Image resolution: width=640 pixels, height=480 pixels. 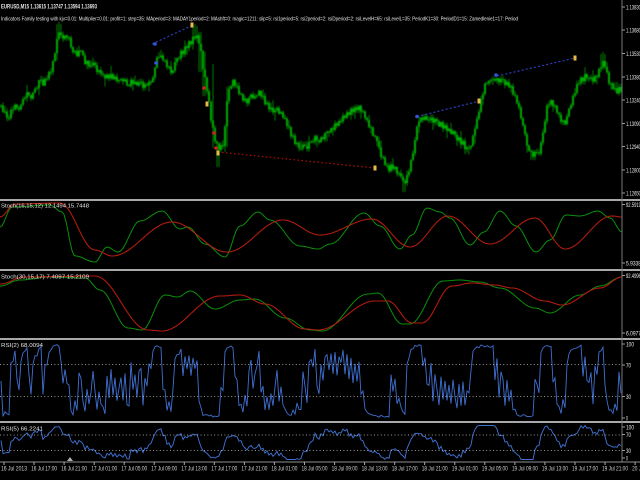 What do you see at coordinates (284, 470) in the screenshot?
I see `svg-text: 18 Jul 01:00` at bounding box center [284, 470].